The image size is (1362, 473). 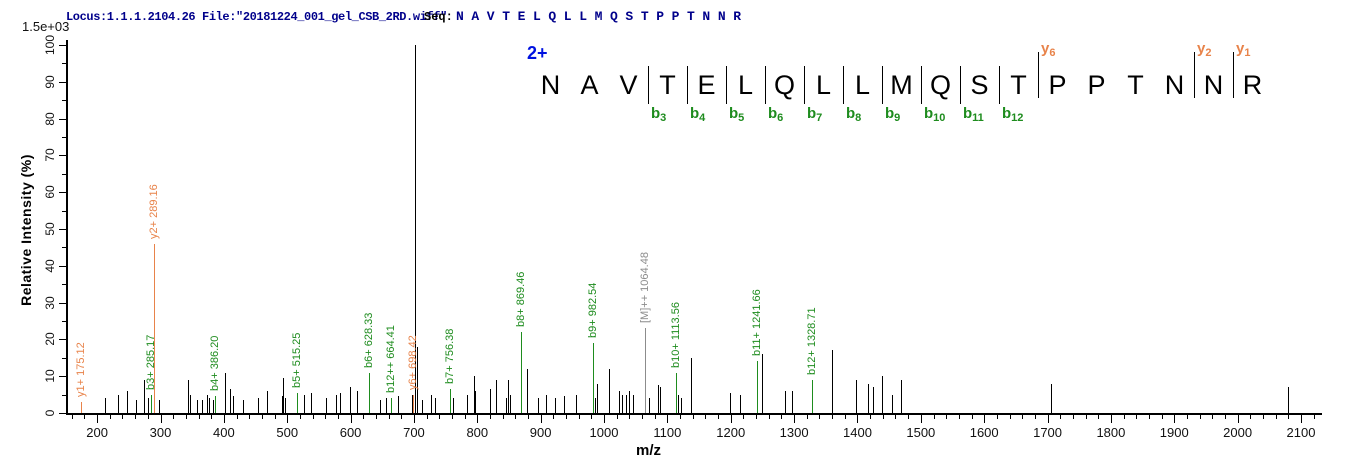 I want to click on x-tick-label: 1600, so click(x=984, y=432).